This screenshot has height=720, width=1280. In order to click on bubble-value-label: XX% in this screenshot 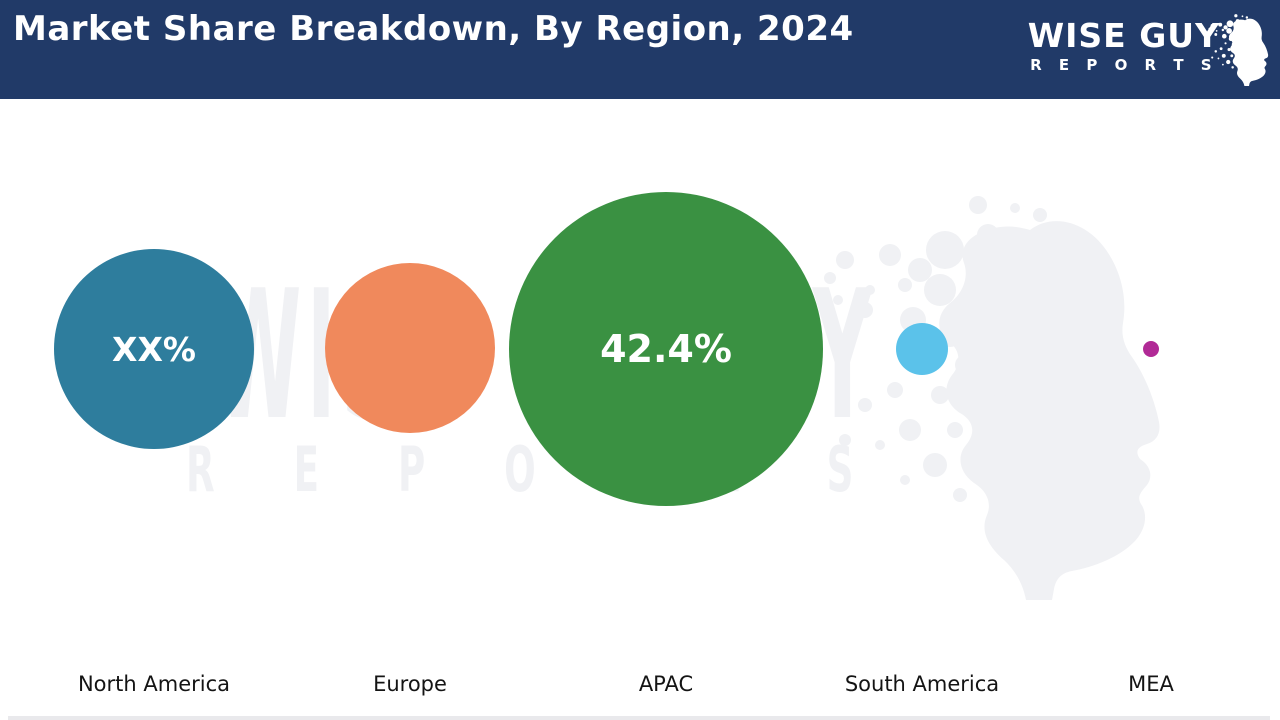, I will do `click(154, 349)`.